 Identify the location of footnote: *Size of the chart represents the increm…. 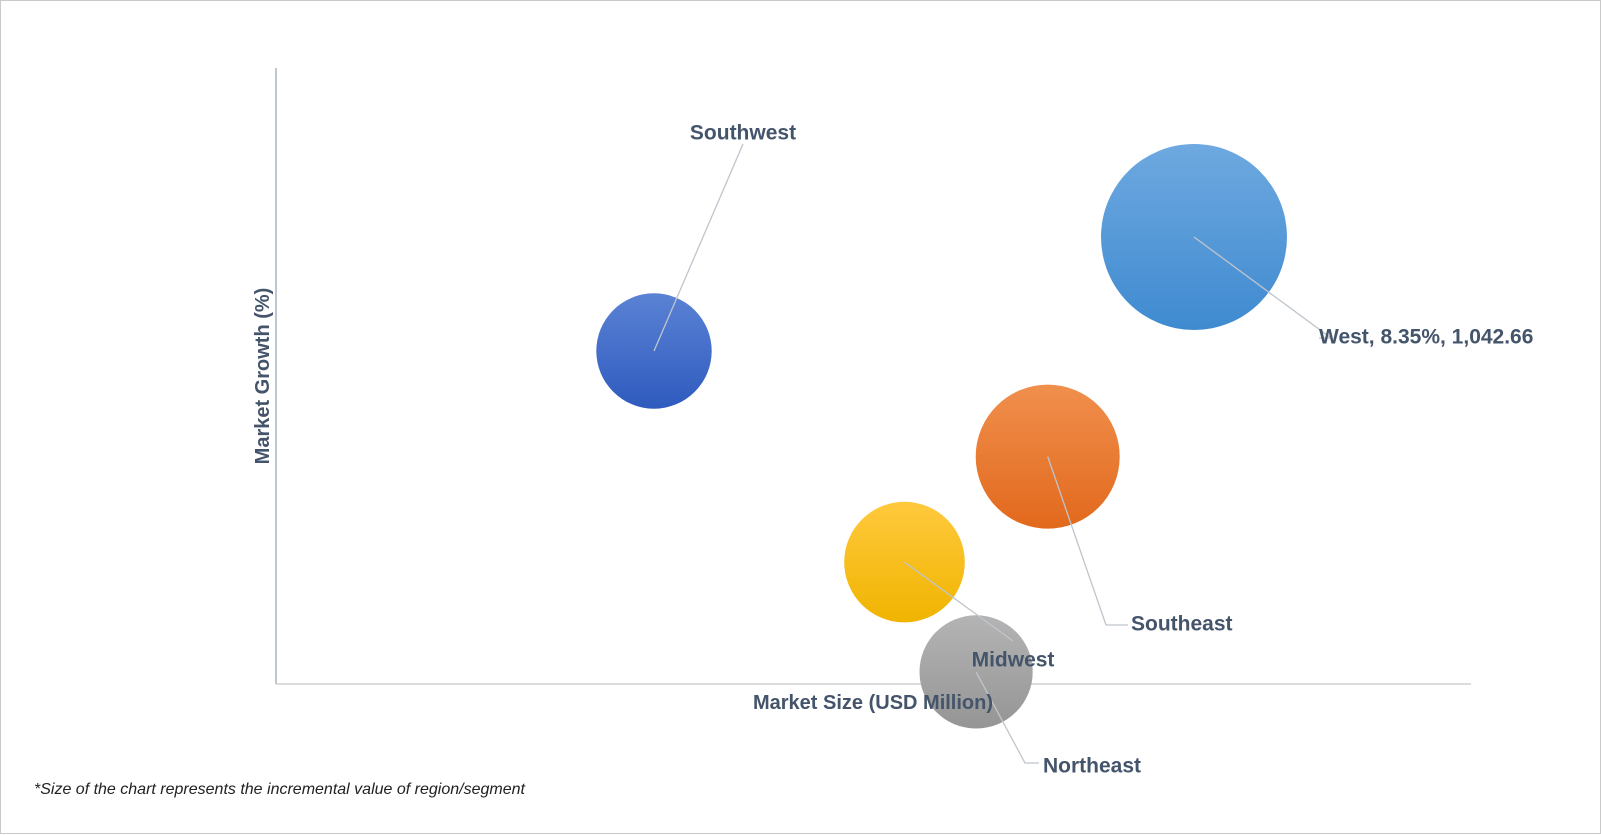
(279, 789).